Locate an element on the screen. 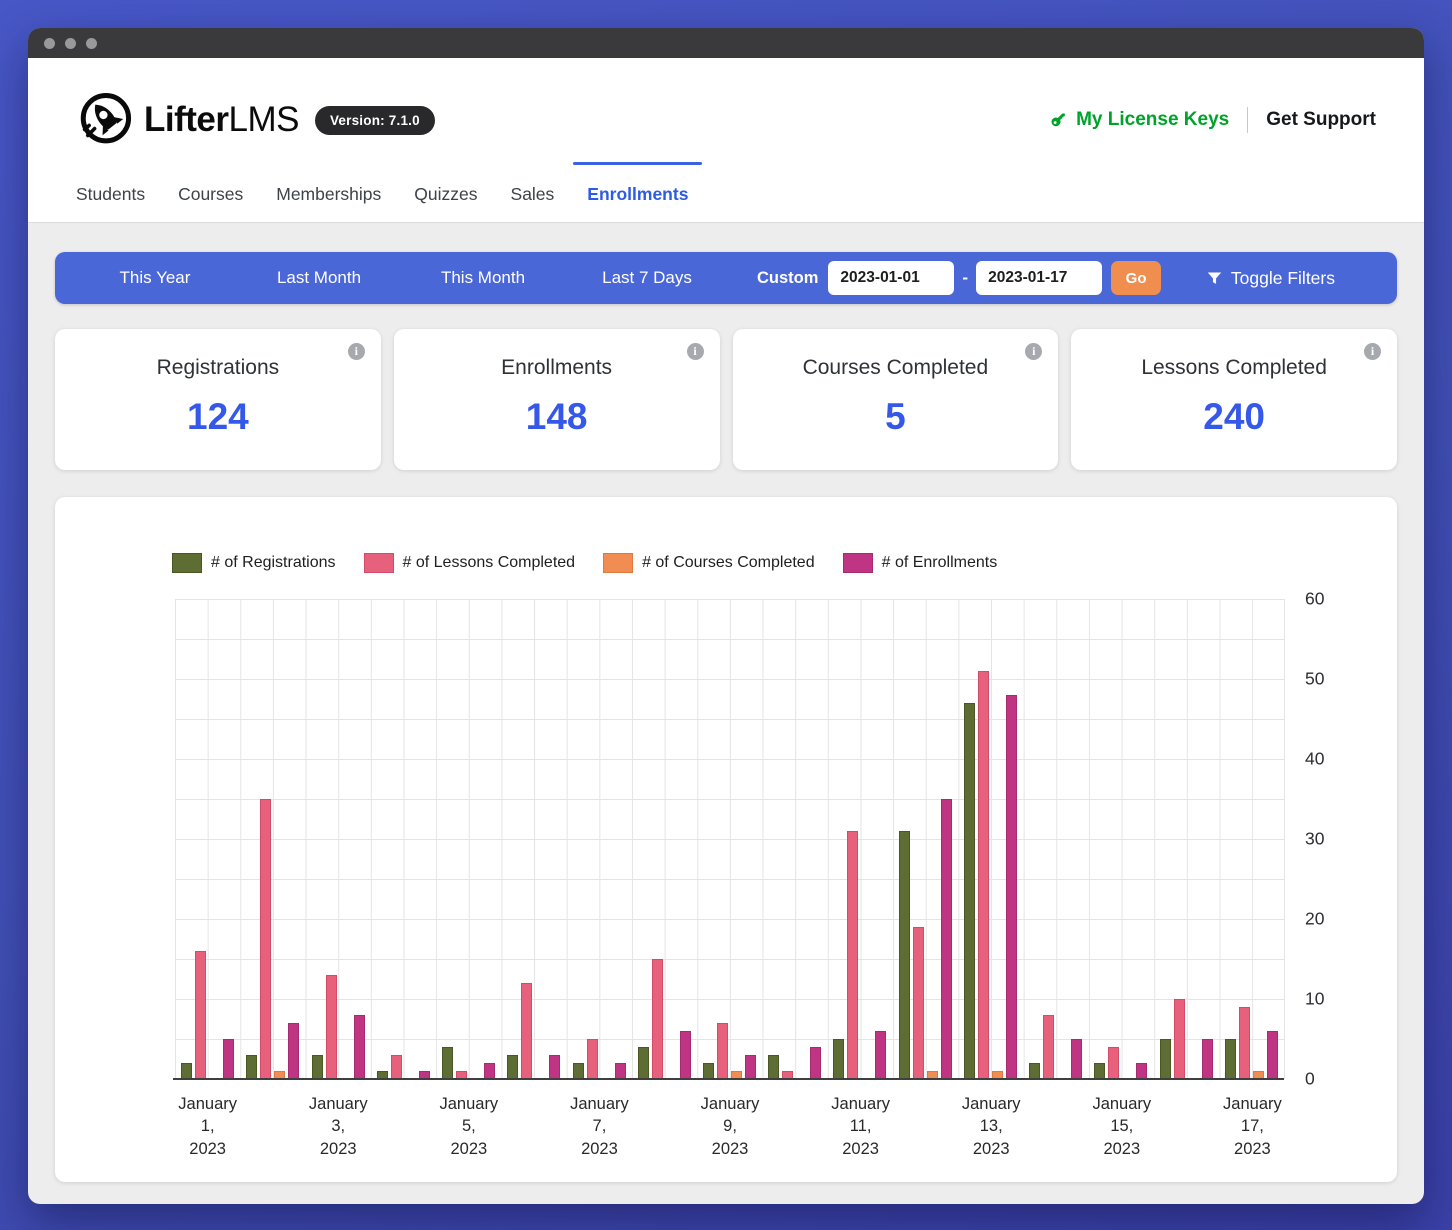 This screenshot has width=1452, height=1230. x-axis-tick-label: January 9, 2023 is located at coordinates (730, 1126).